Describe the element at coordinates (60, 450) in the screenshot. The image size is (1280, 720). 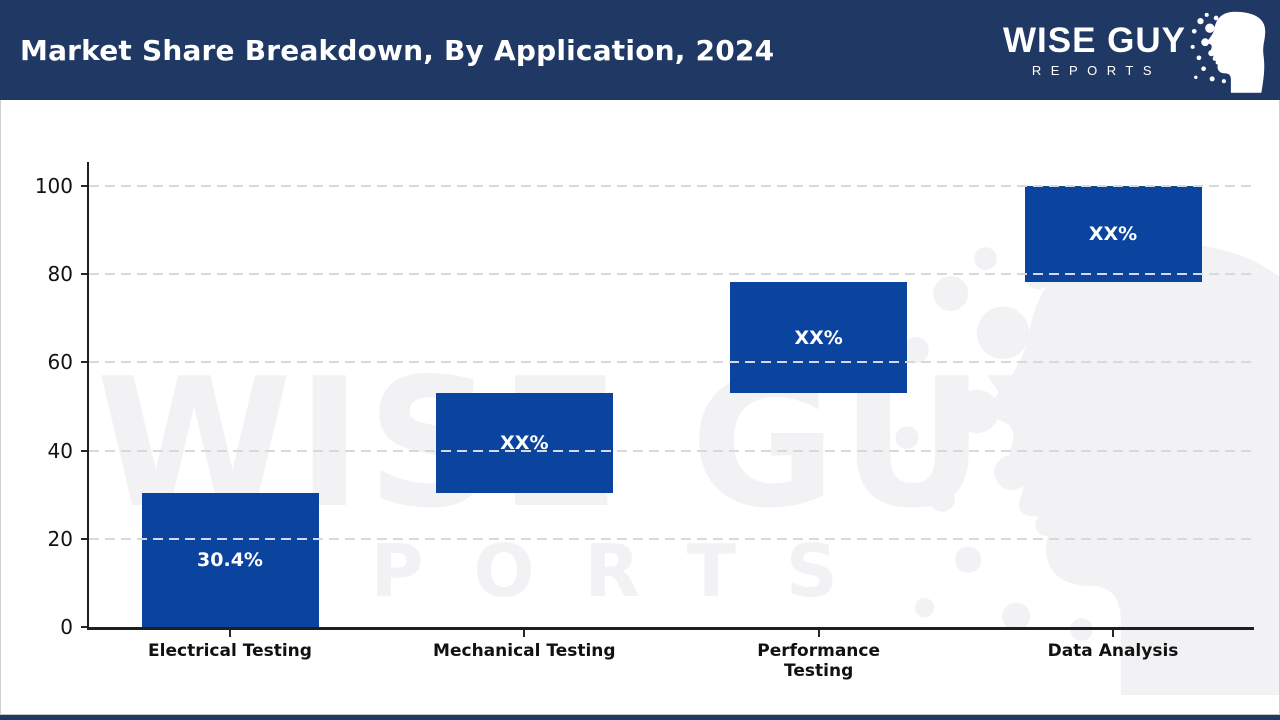
I see `y-tick-label: 40` at that location.